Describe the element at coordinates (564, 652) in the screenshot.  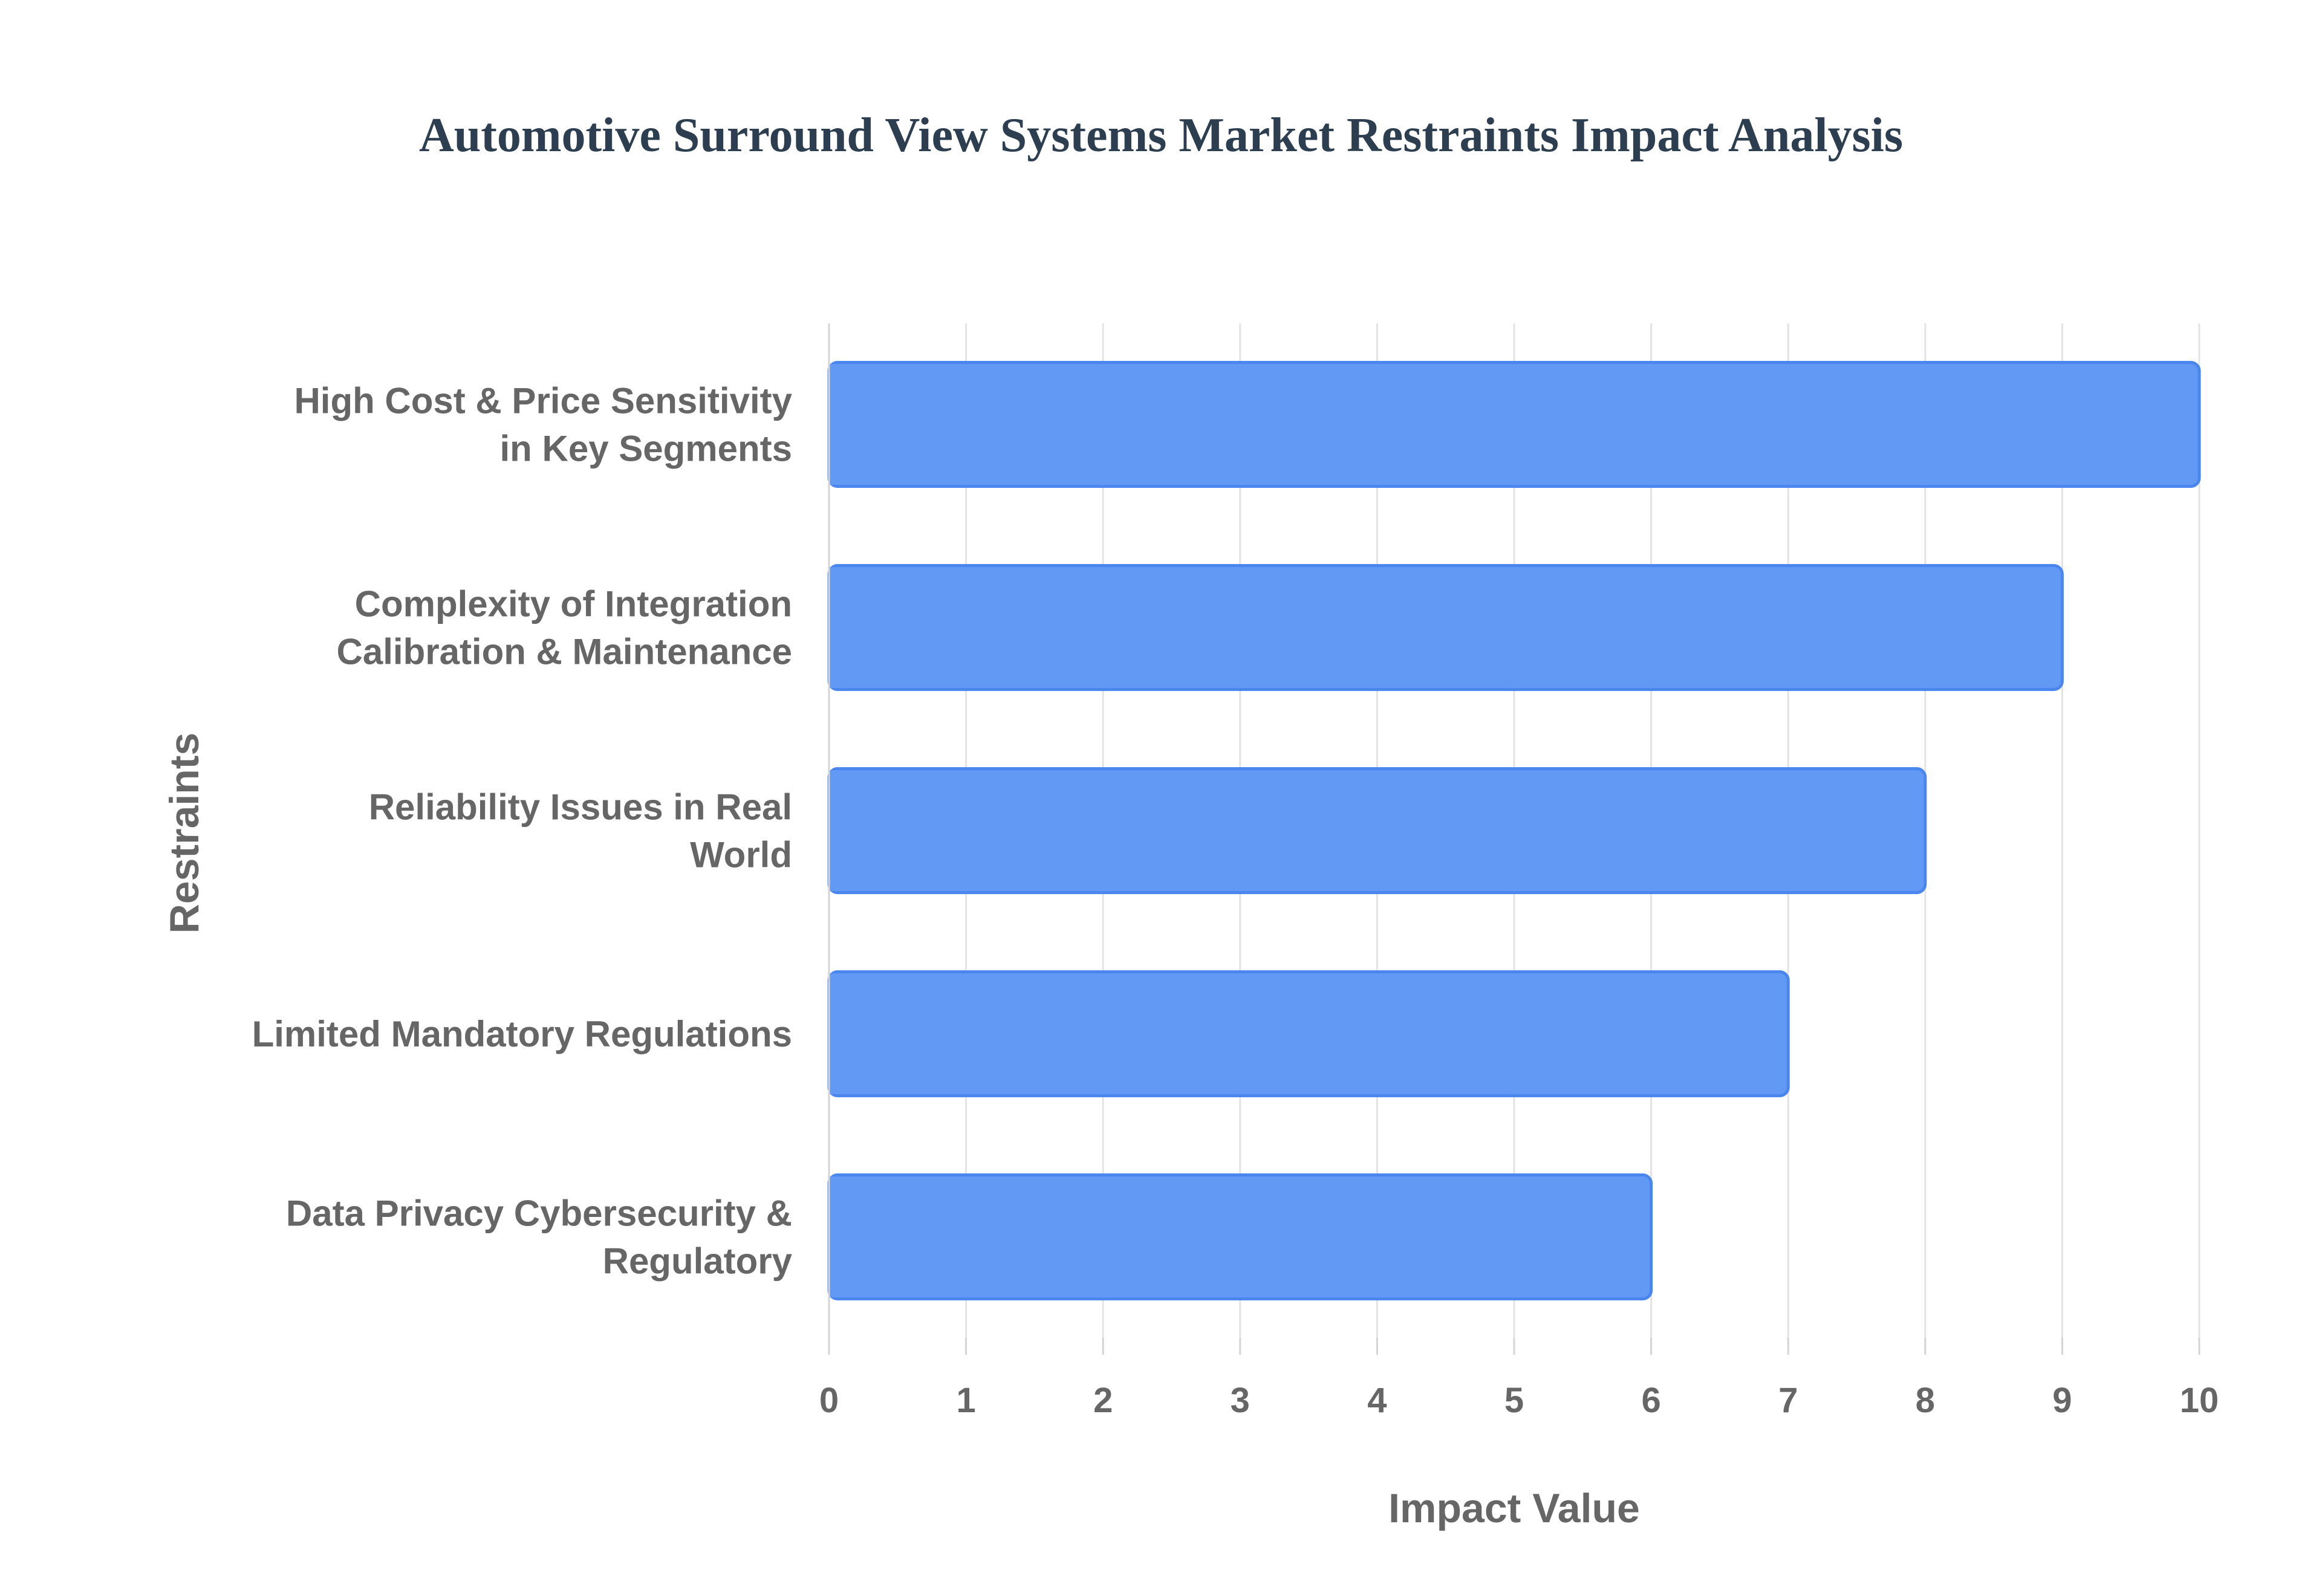
I see `category-label: Calibration & Maintenance` at that location.